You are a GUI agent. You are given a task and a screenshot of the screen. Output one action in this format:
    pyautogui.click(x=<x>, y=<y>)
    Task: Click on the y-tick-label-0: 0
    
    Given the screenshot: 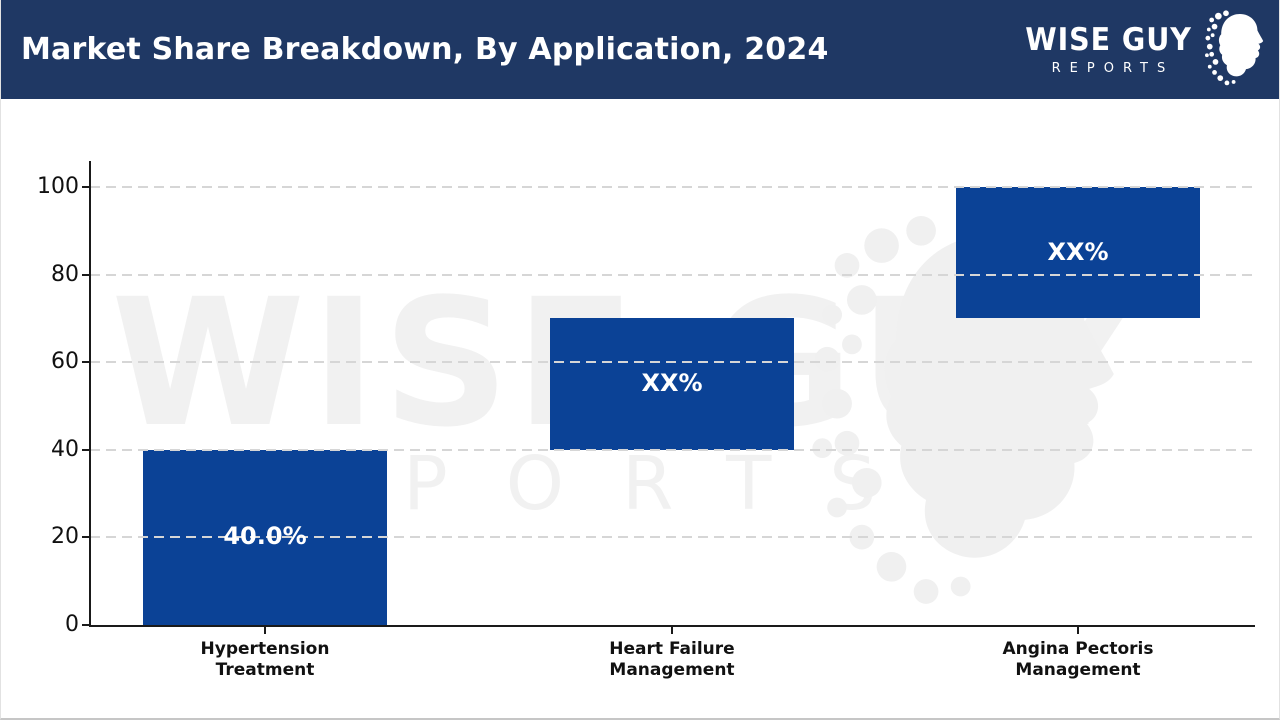 What is the action you would take?
    pyautogui.click(x=72, y=624)
    